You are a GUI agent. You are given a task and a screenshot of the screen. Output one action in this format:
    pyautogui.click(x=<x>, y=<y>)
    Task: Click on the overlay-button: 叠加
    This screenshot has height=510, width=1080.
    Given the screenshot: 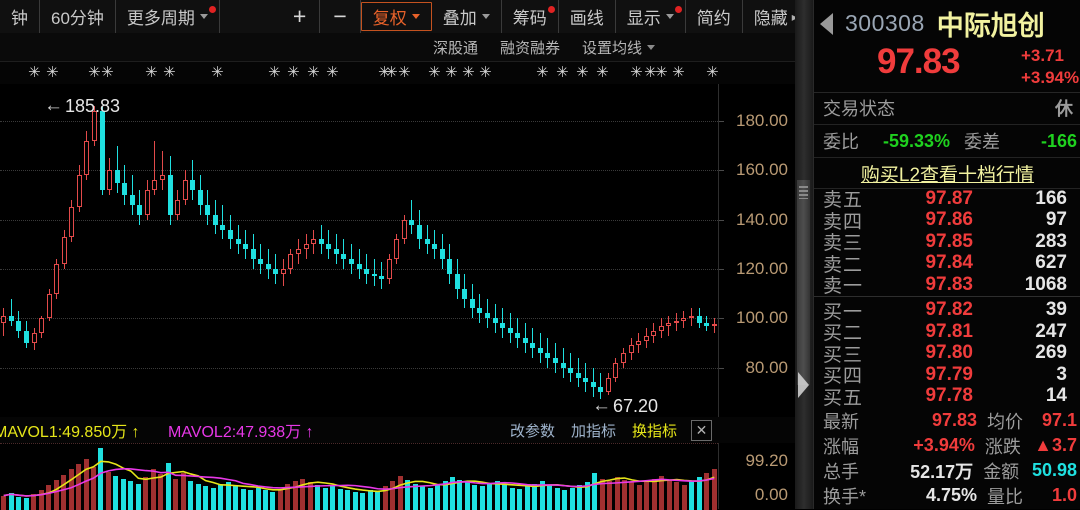 What is the action you would take?
    pyautogui.click(x=467, y=16)
    